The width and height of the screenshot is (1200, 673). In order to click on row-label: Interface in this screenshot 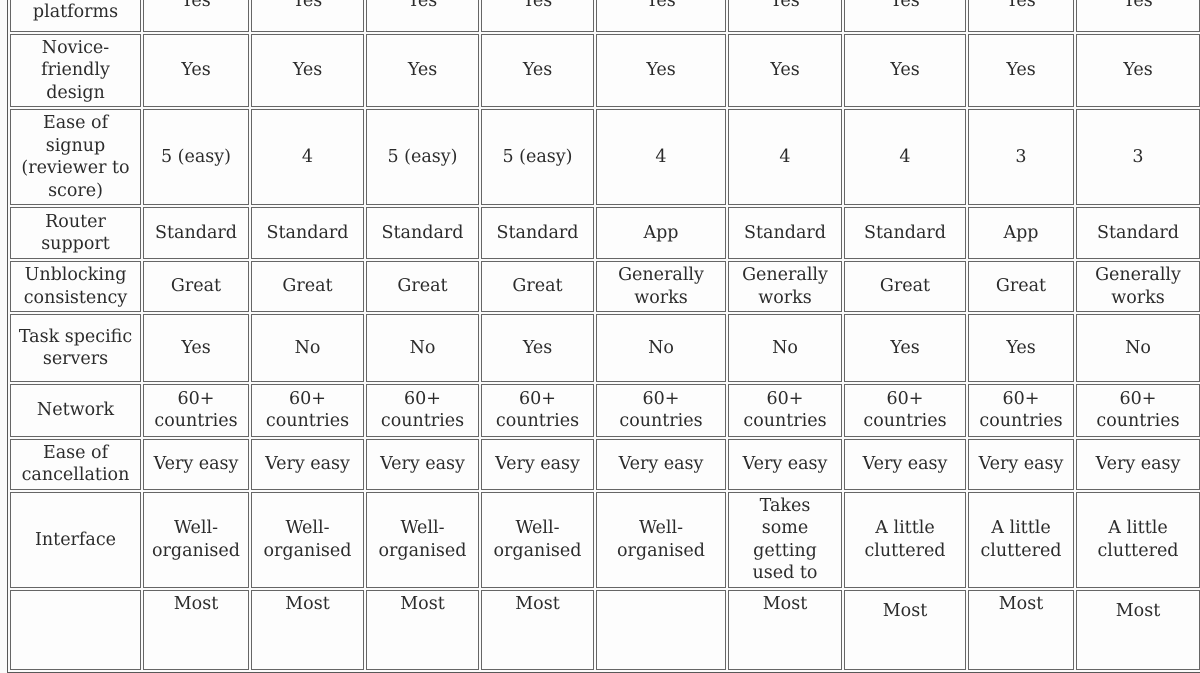, I will do `click(75, 539)`.